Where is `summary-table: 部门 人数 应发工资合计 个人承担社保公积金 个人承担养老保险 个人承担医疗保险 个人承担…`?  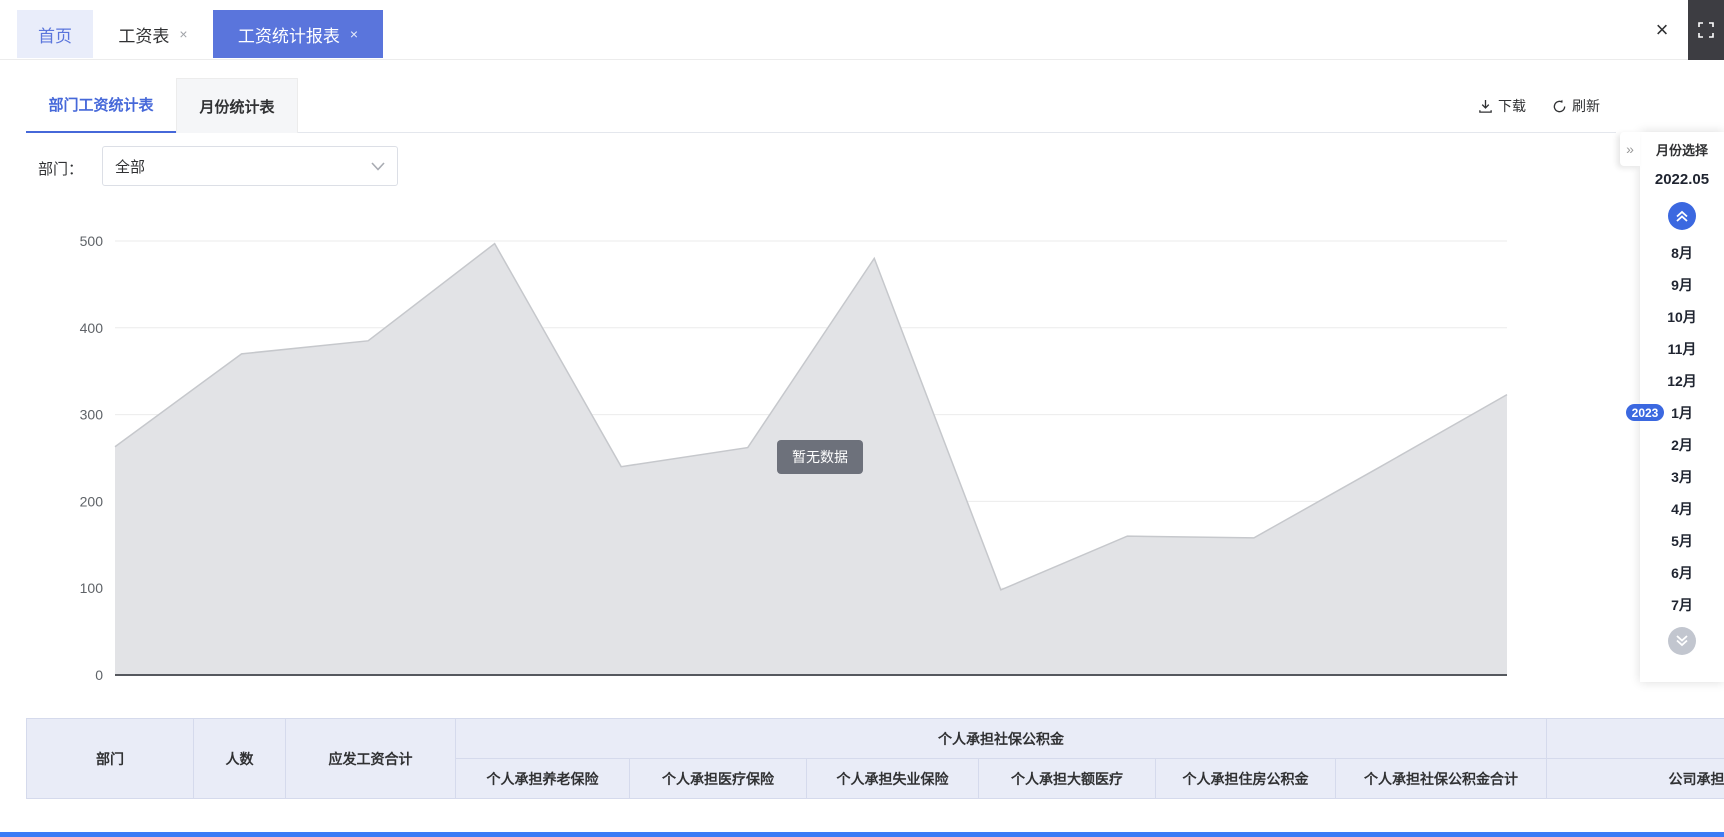 summary-table: 部门 人数 应发工资合计 个人承担社保公积金 个人承担养老保险 个人承担医疗保险 个人承担… is located at coordinates (875, 775).